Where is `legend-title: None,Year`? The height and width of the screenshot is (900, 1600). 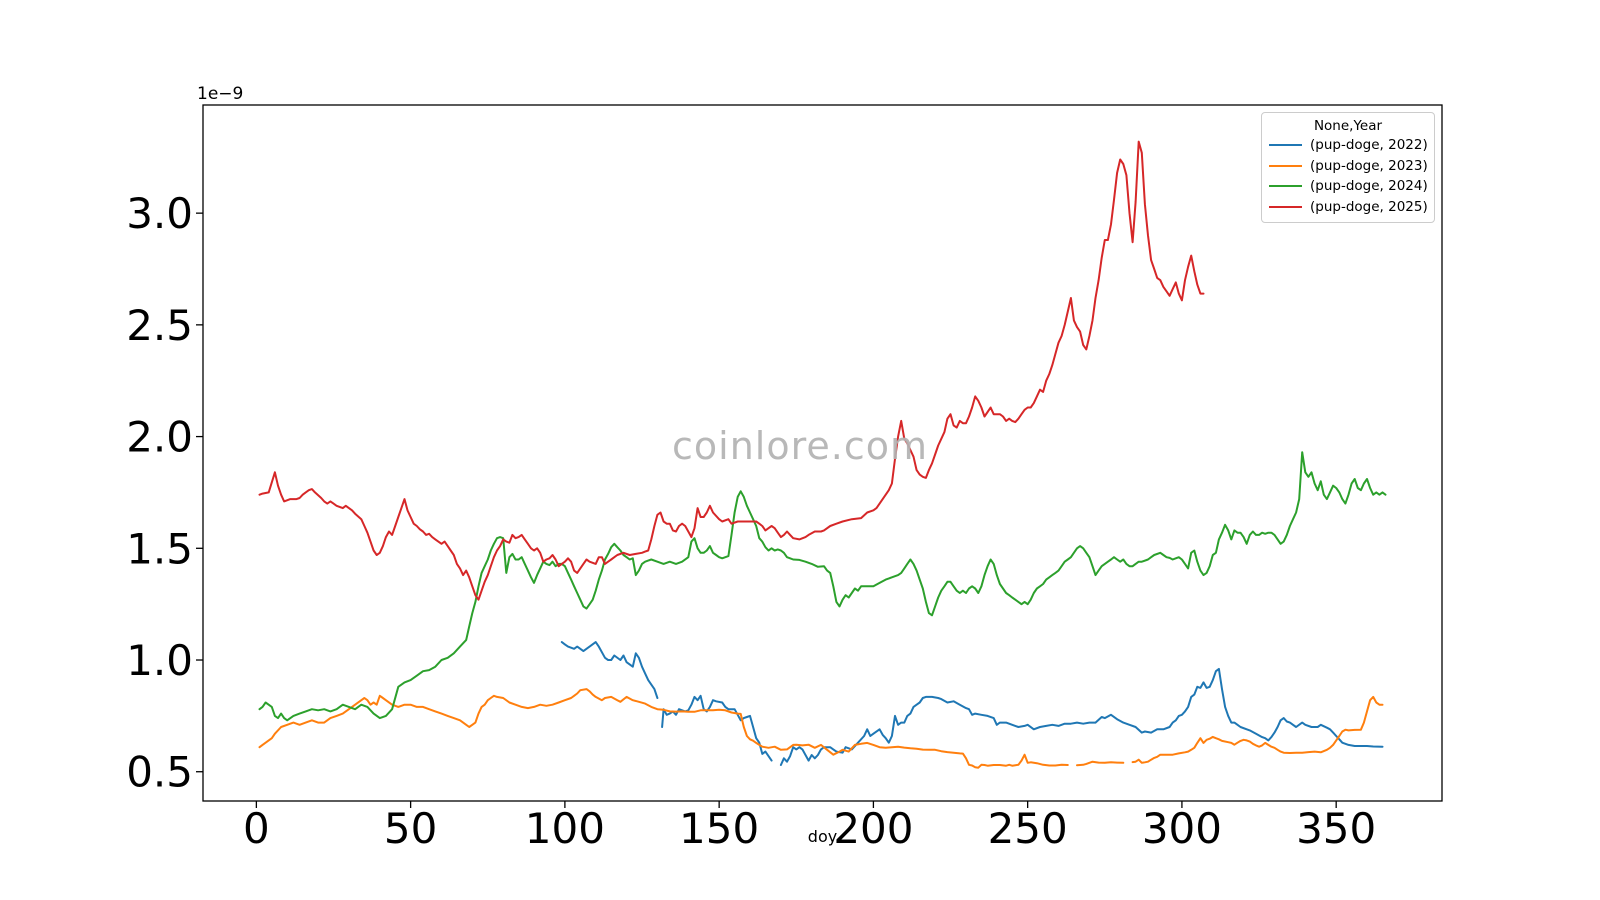 legend-title: None,Year is located at coordinates (1348, 126).